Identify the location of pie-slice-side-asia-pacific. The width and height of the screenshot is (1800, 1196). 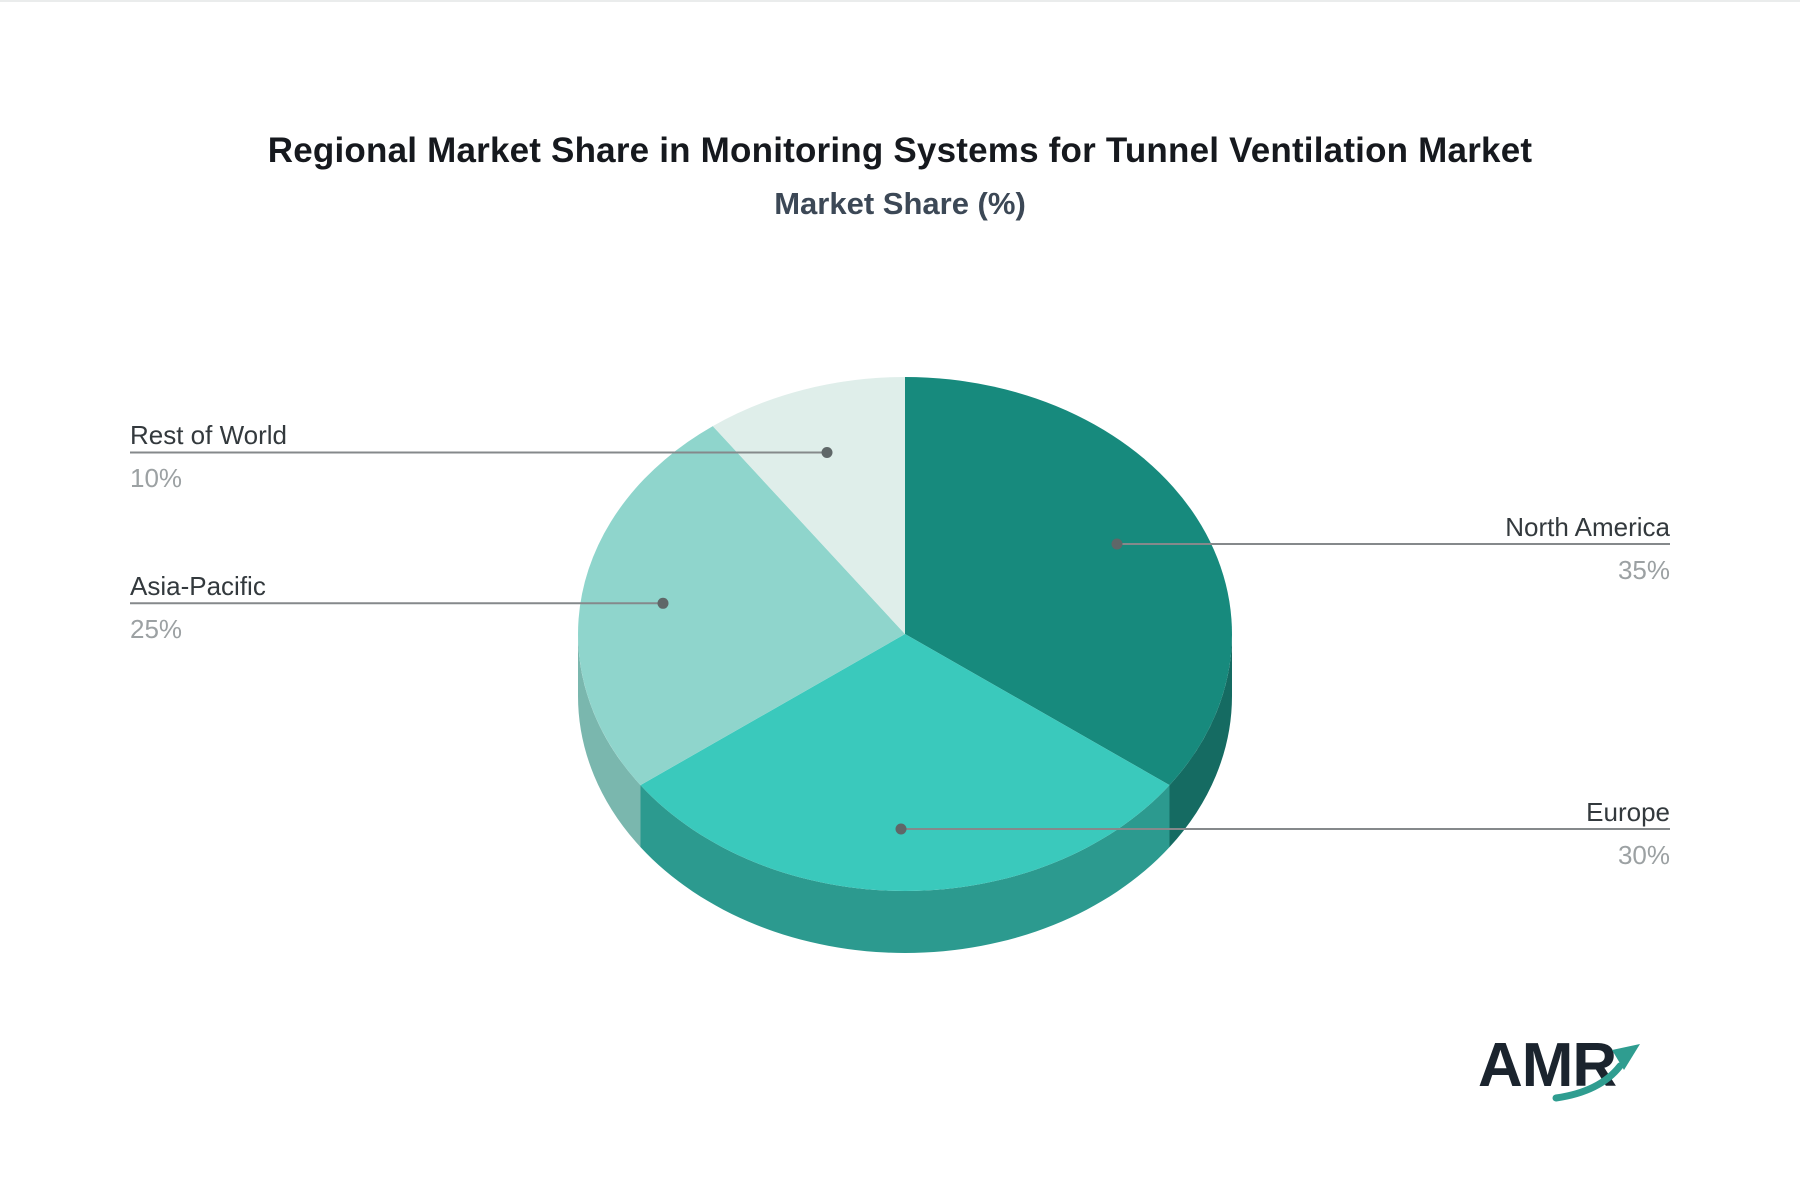
(609, 741).